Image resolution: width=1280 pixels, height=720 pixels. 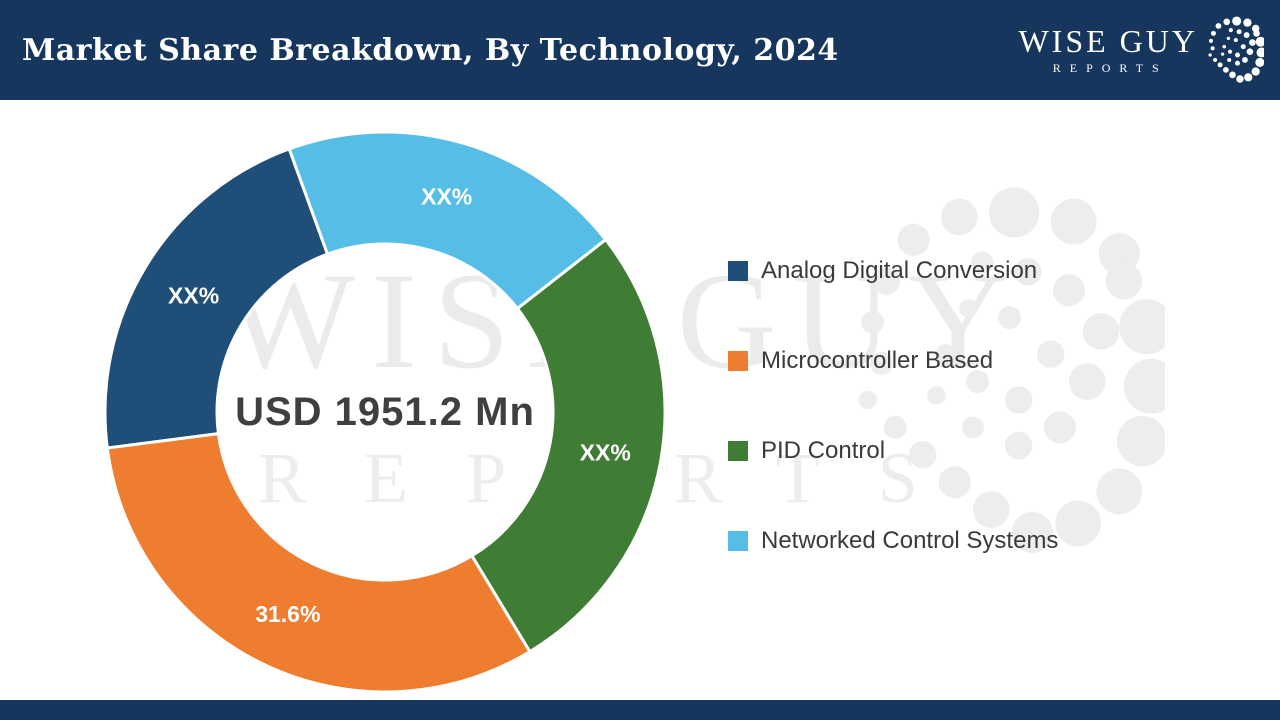 I want to click on donut-segment-pid-control, so click(x=568, y=445).